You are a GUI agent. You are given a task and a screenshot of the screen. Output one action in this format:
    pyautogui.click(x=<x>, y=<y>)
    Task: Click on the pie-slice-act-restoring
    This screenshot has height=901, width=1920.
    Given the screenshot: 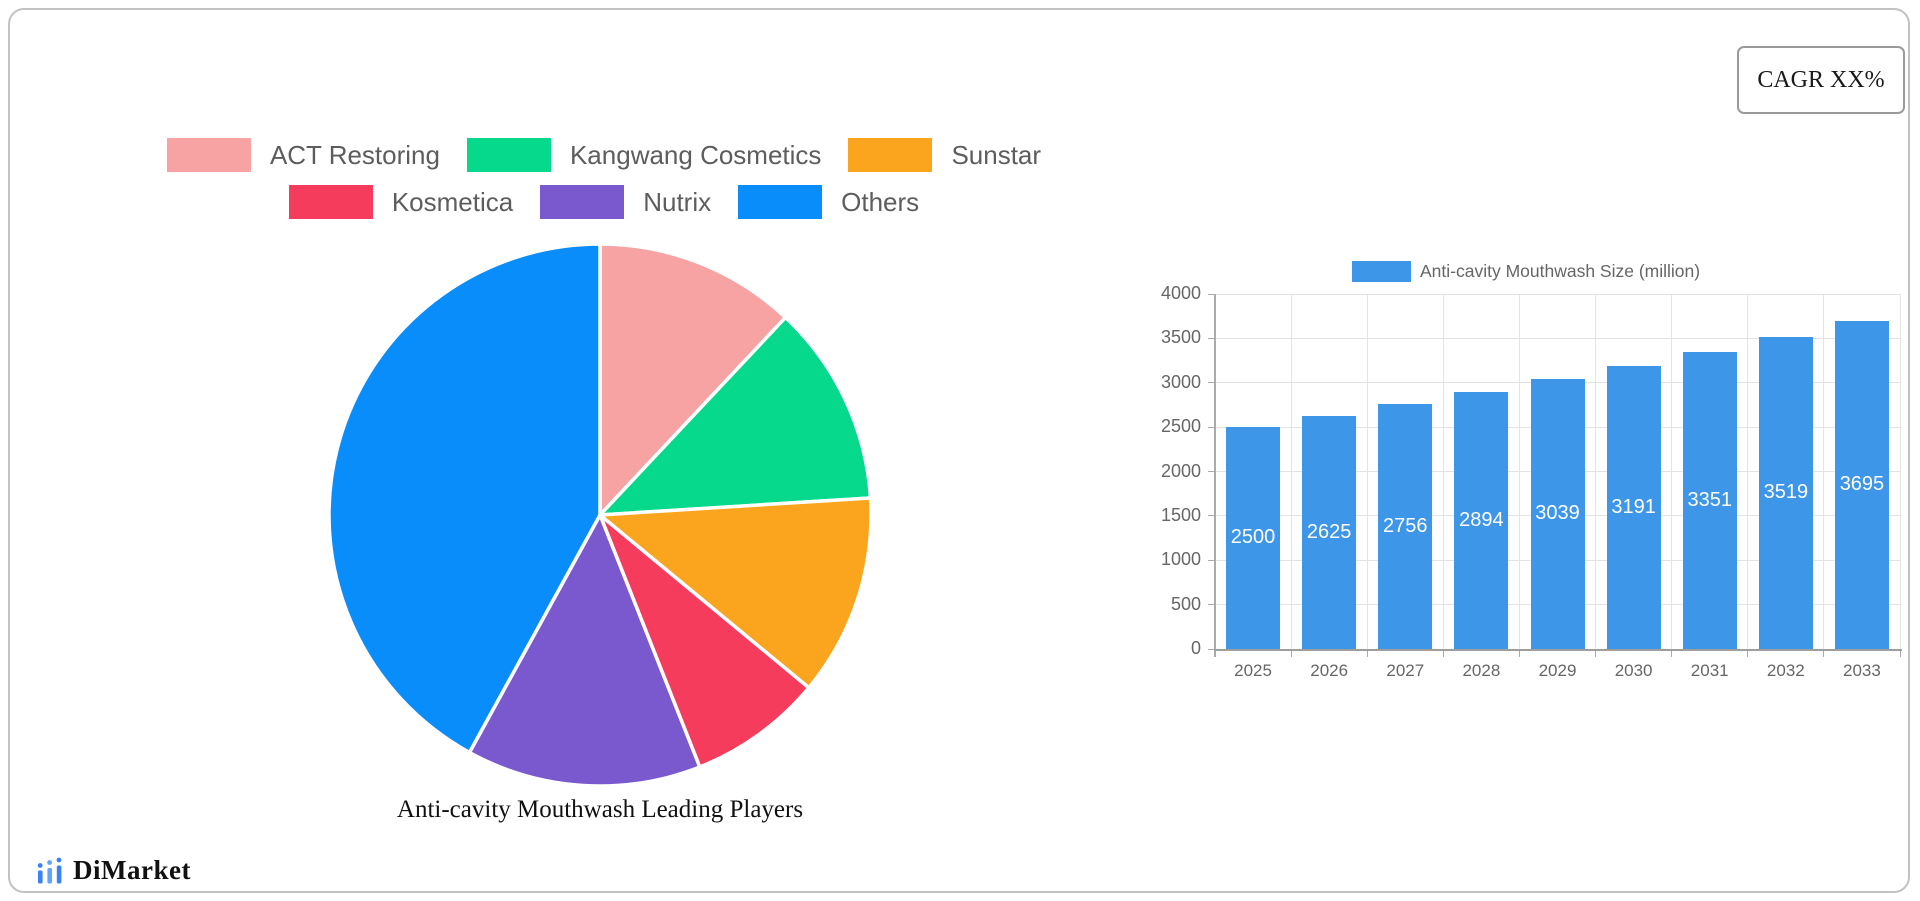 What is the action you would take?
    pyautogui.click(x=693, y=379)
    